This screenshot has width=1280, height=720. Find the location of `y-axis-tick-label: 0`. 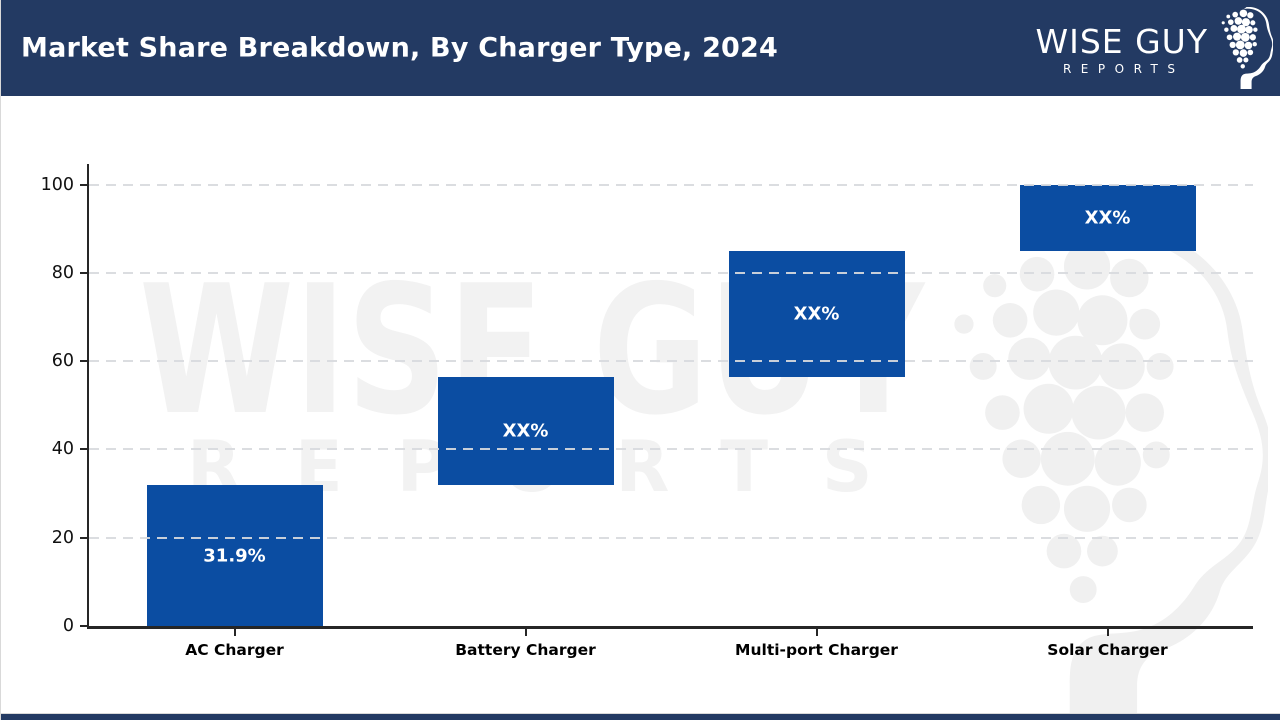

y-axis-tick-label: 0 is located at coordinates (68, 626).